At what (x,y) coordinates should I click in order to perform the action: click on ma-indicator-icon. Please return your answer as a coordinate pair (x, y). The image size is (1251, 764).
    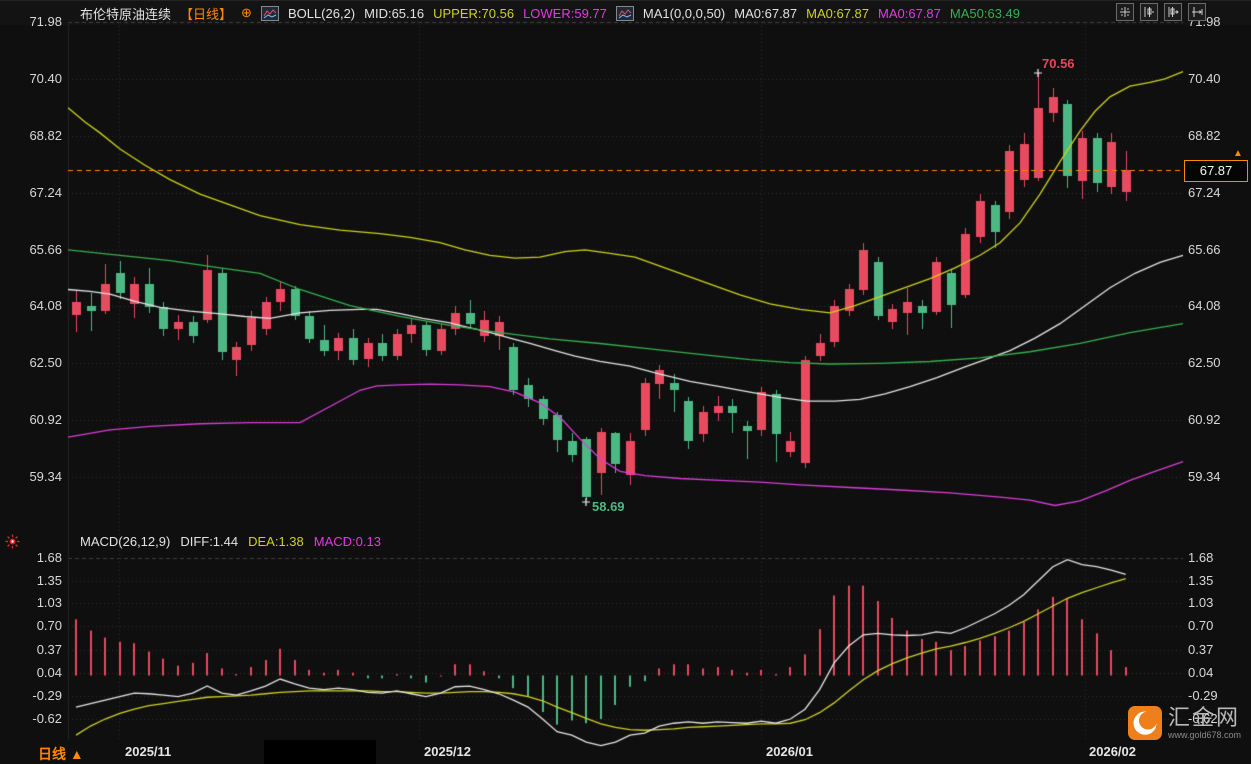
    Looking at the image, I should click on (624, 13).